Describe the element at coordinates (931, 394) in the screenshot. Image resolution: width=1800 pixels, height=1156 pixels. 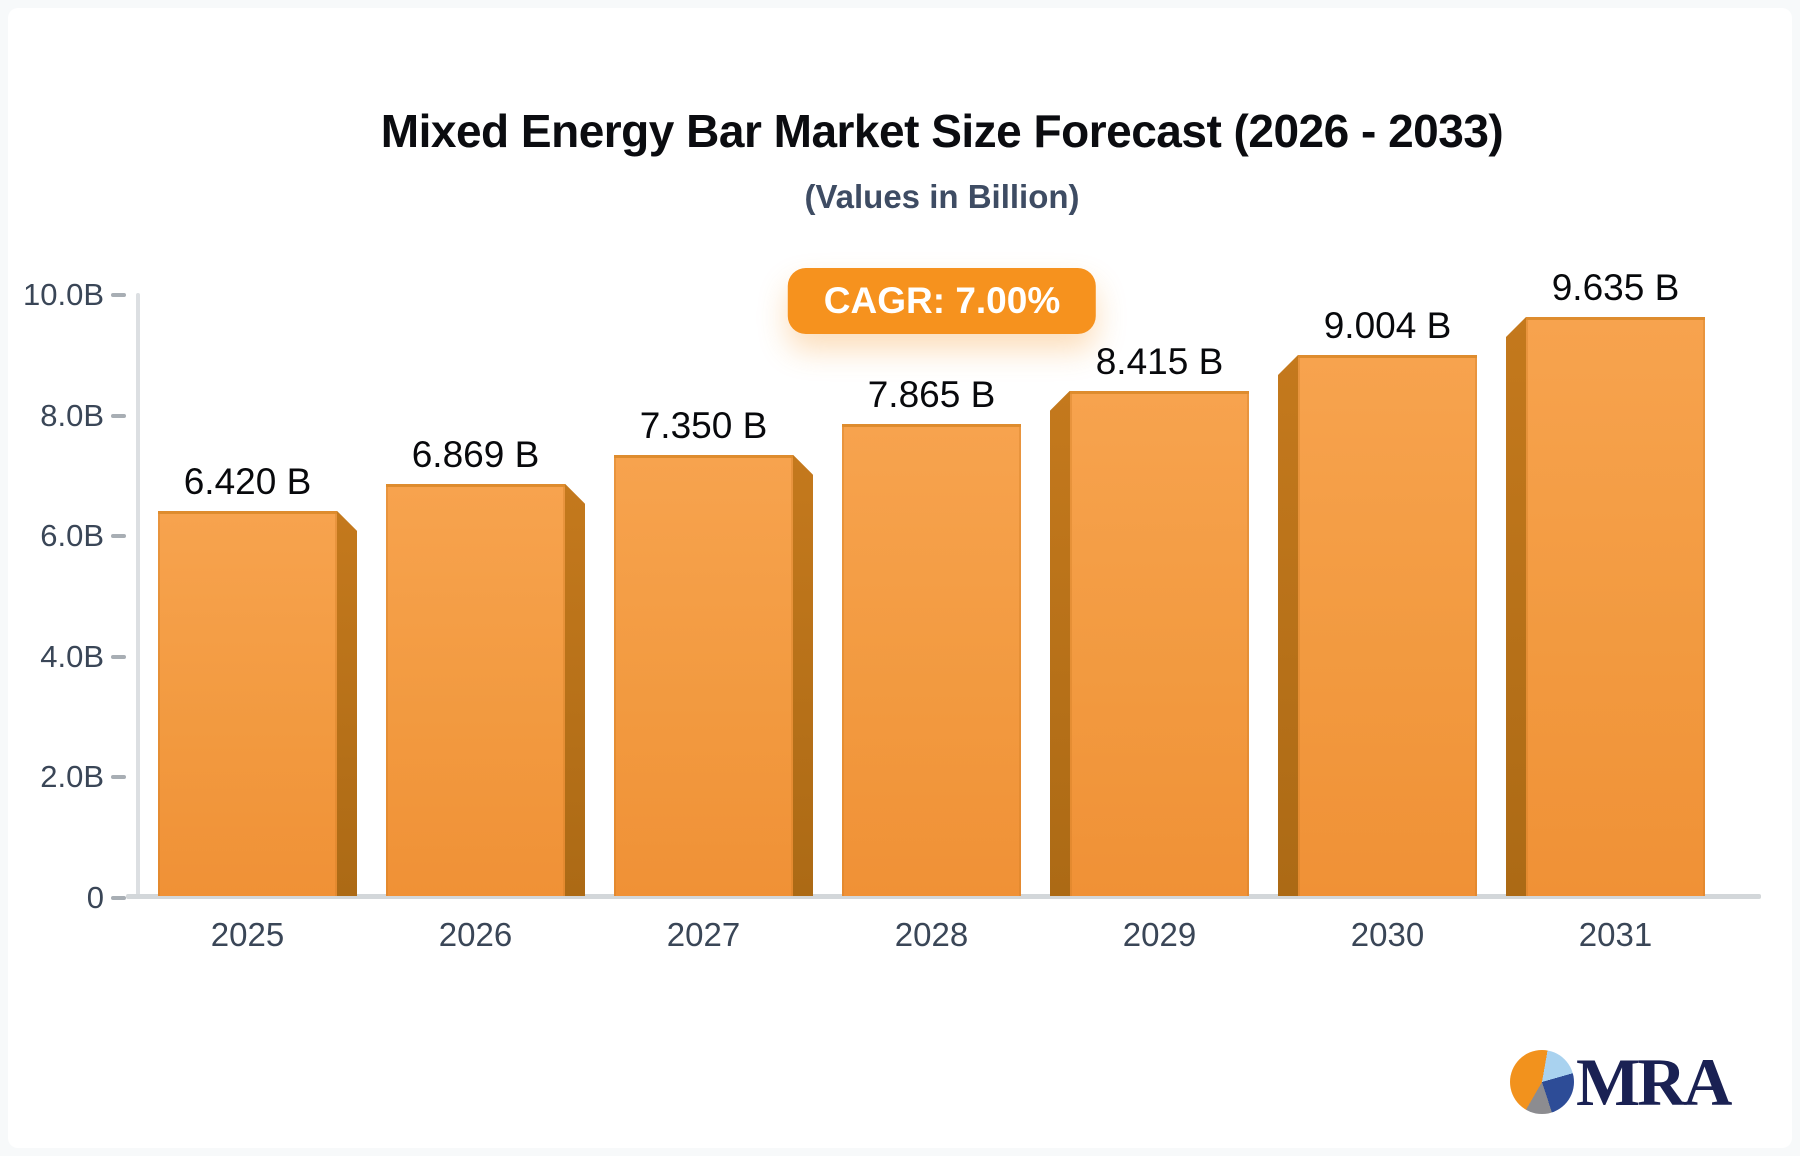
I see `bar-value-label: 7.865 B` at that location.